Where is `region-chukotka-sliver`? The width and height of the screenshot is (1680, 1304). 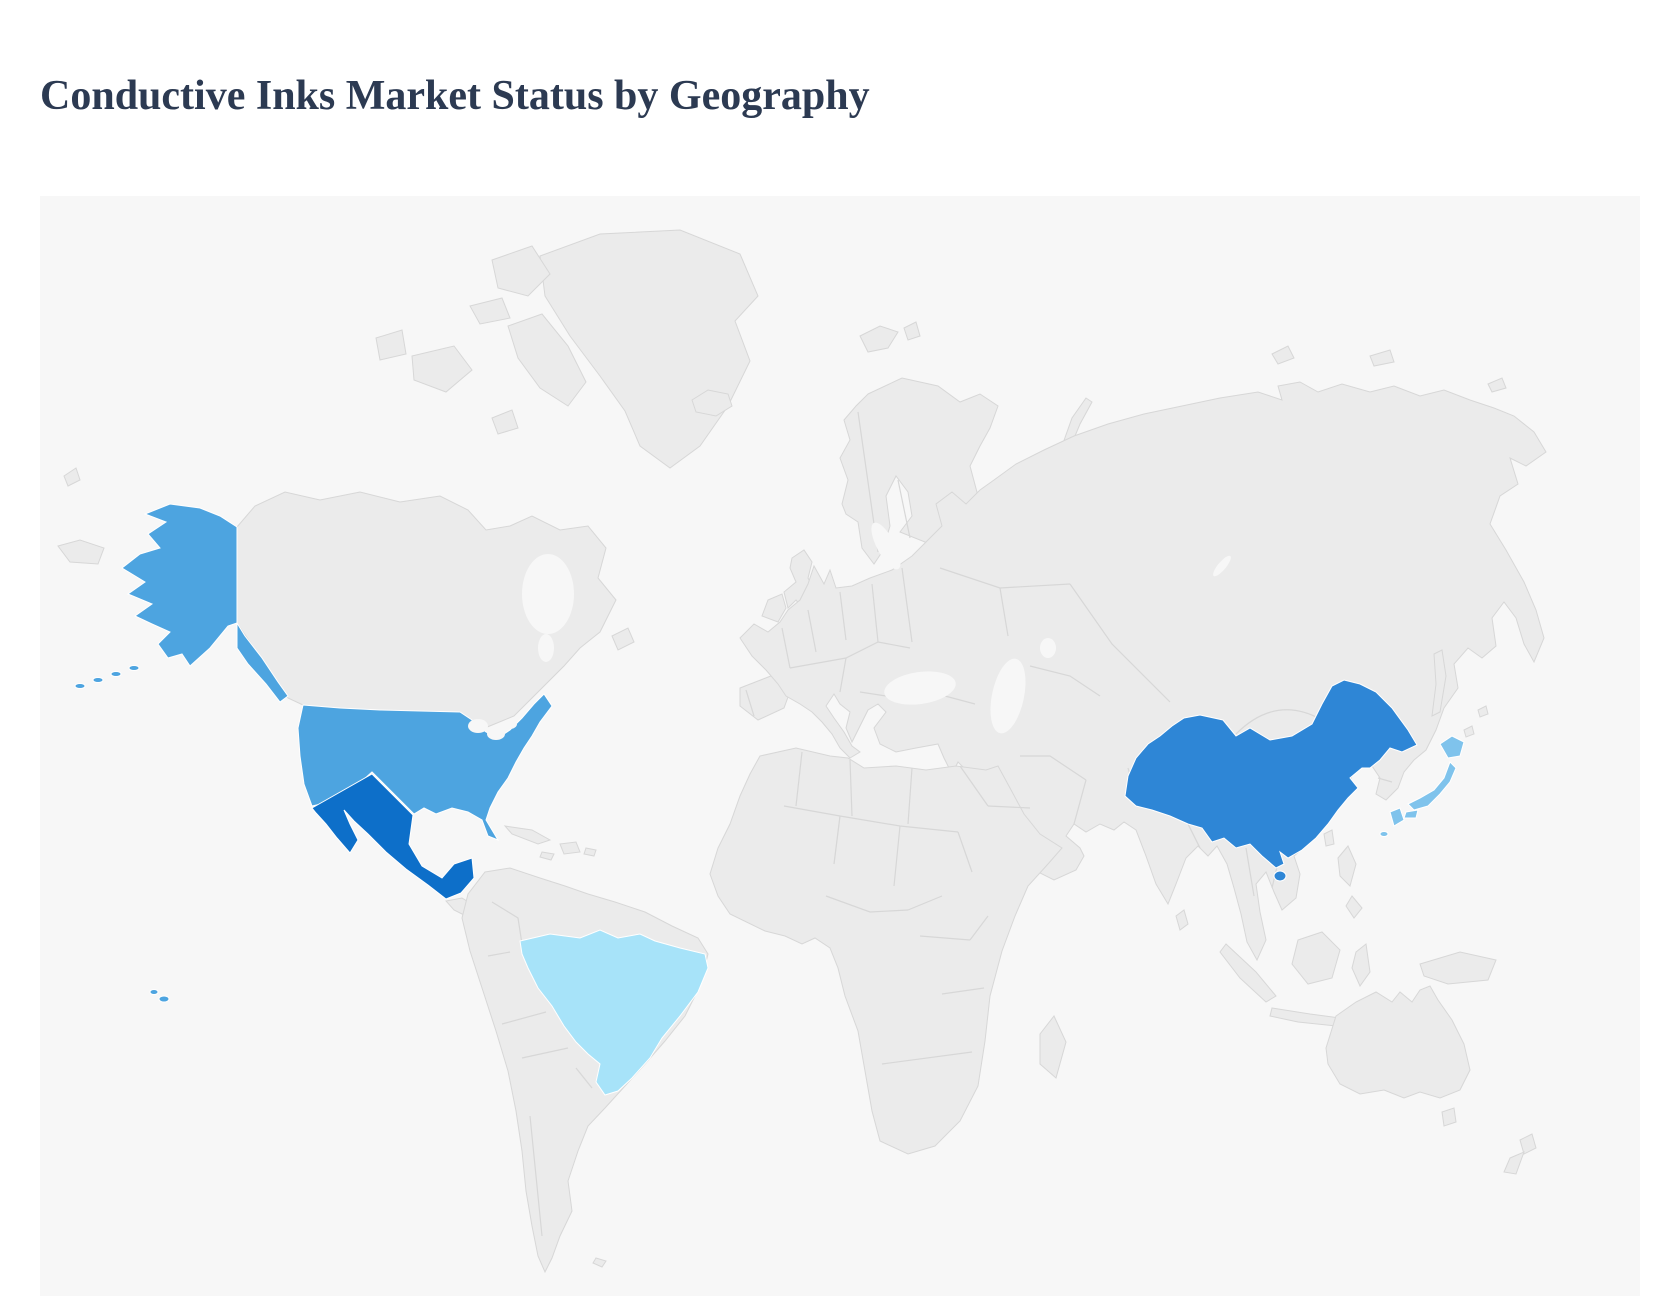 region-chukotka-sliver is located at coordinates (81, 552).